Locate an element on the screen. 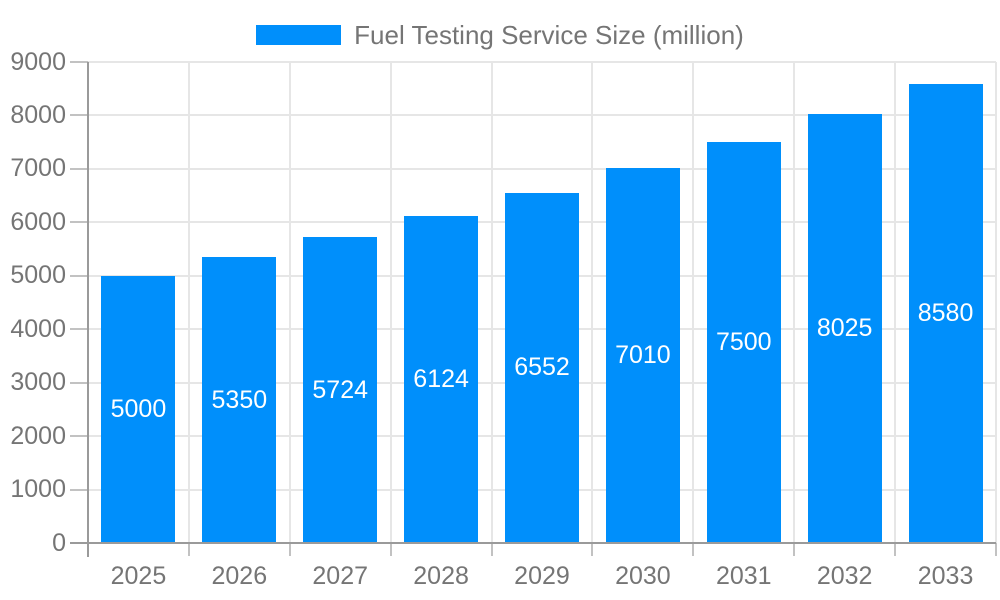 This screenshot has height=600, width=1000. bar-value-label: 7500 is located at coordinates (743, 342).